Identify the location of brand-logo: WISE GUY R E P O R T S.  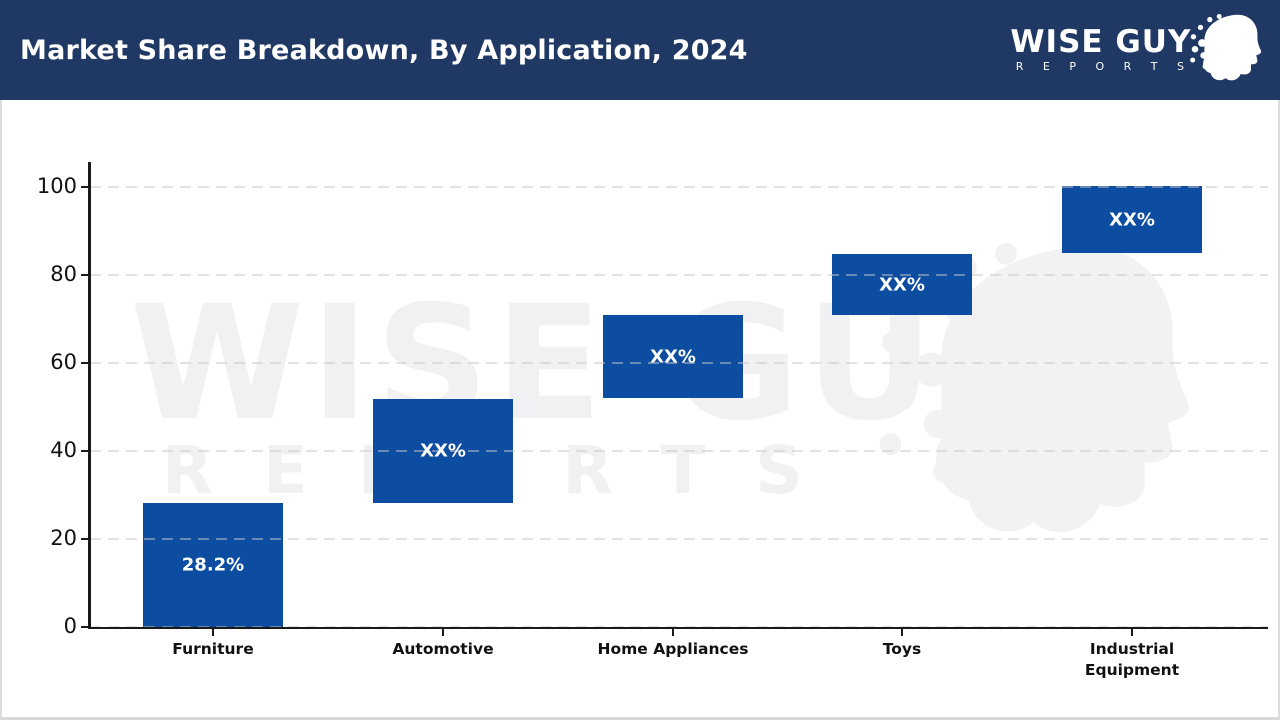
(1138, 50).